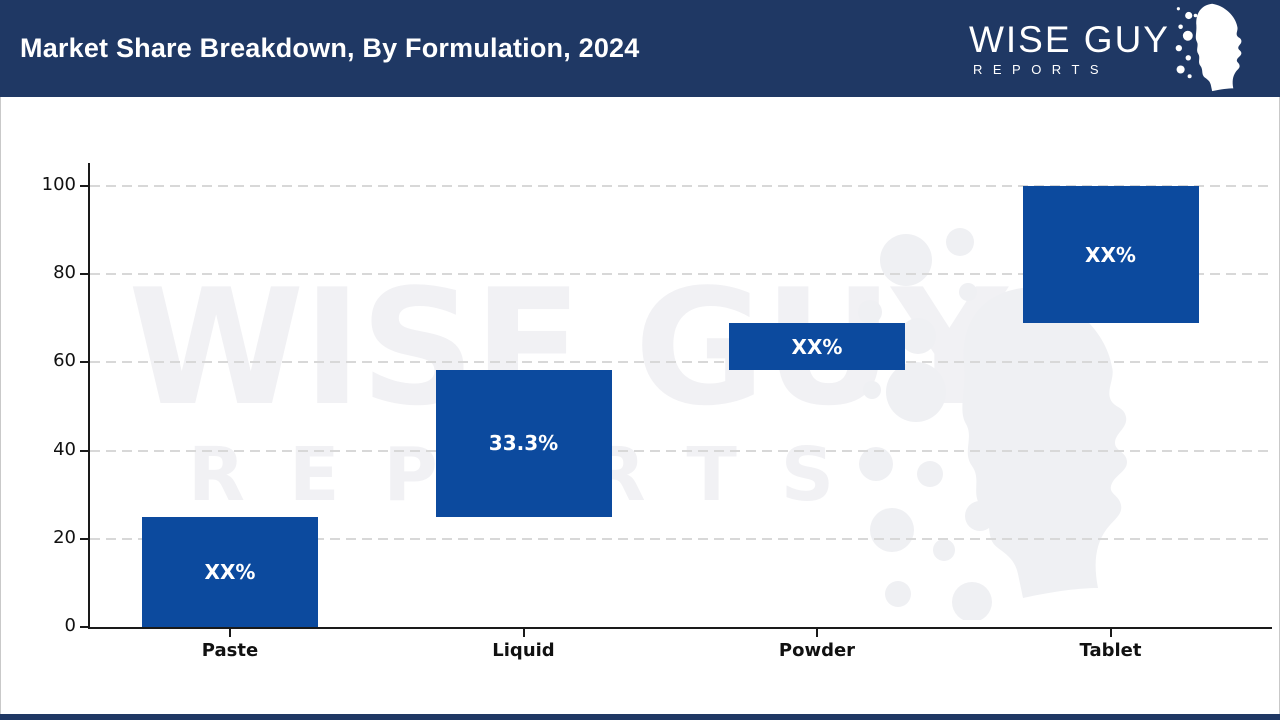 The image size is (1280, 720). I want to click on x-axis-category-label: Powder, so click(817, 650).